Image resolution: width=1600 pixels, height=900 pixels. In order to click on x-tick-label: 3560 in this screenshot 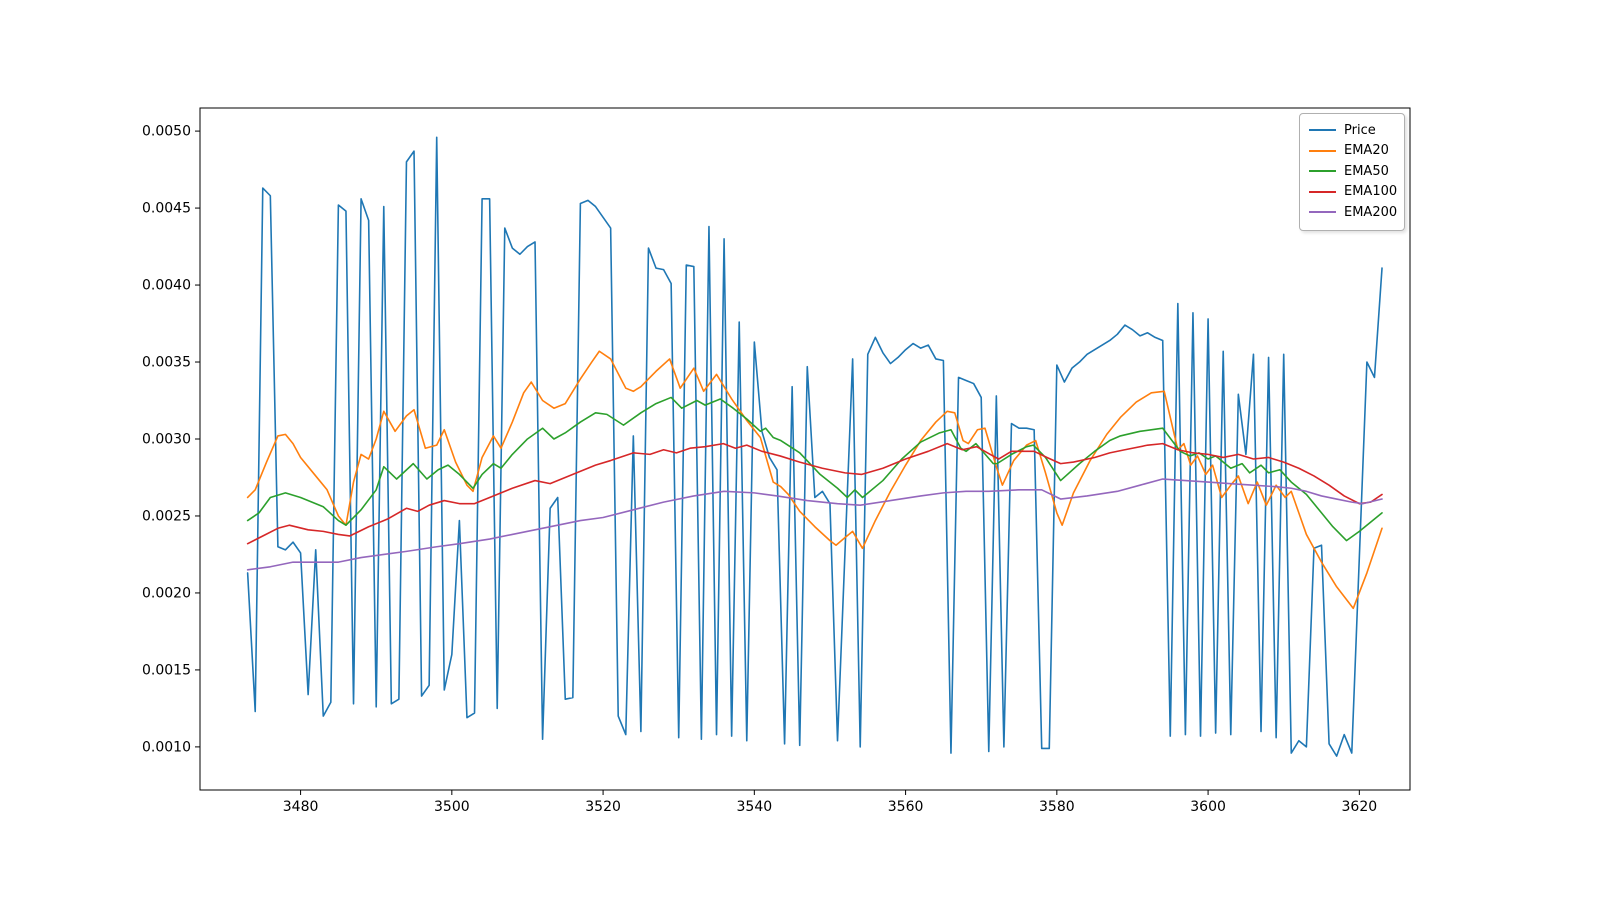, I will do `click(906, 807)`.